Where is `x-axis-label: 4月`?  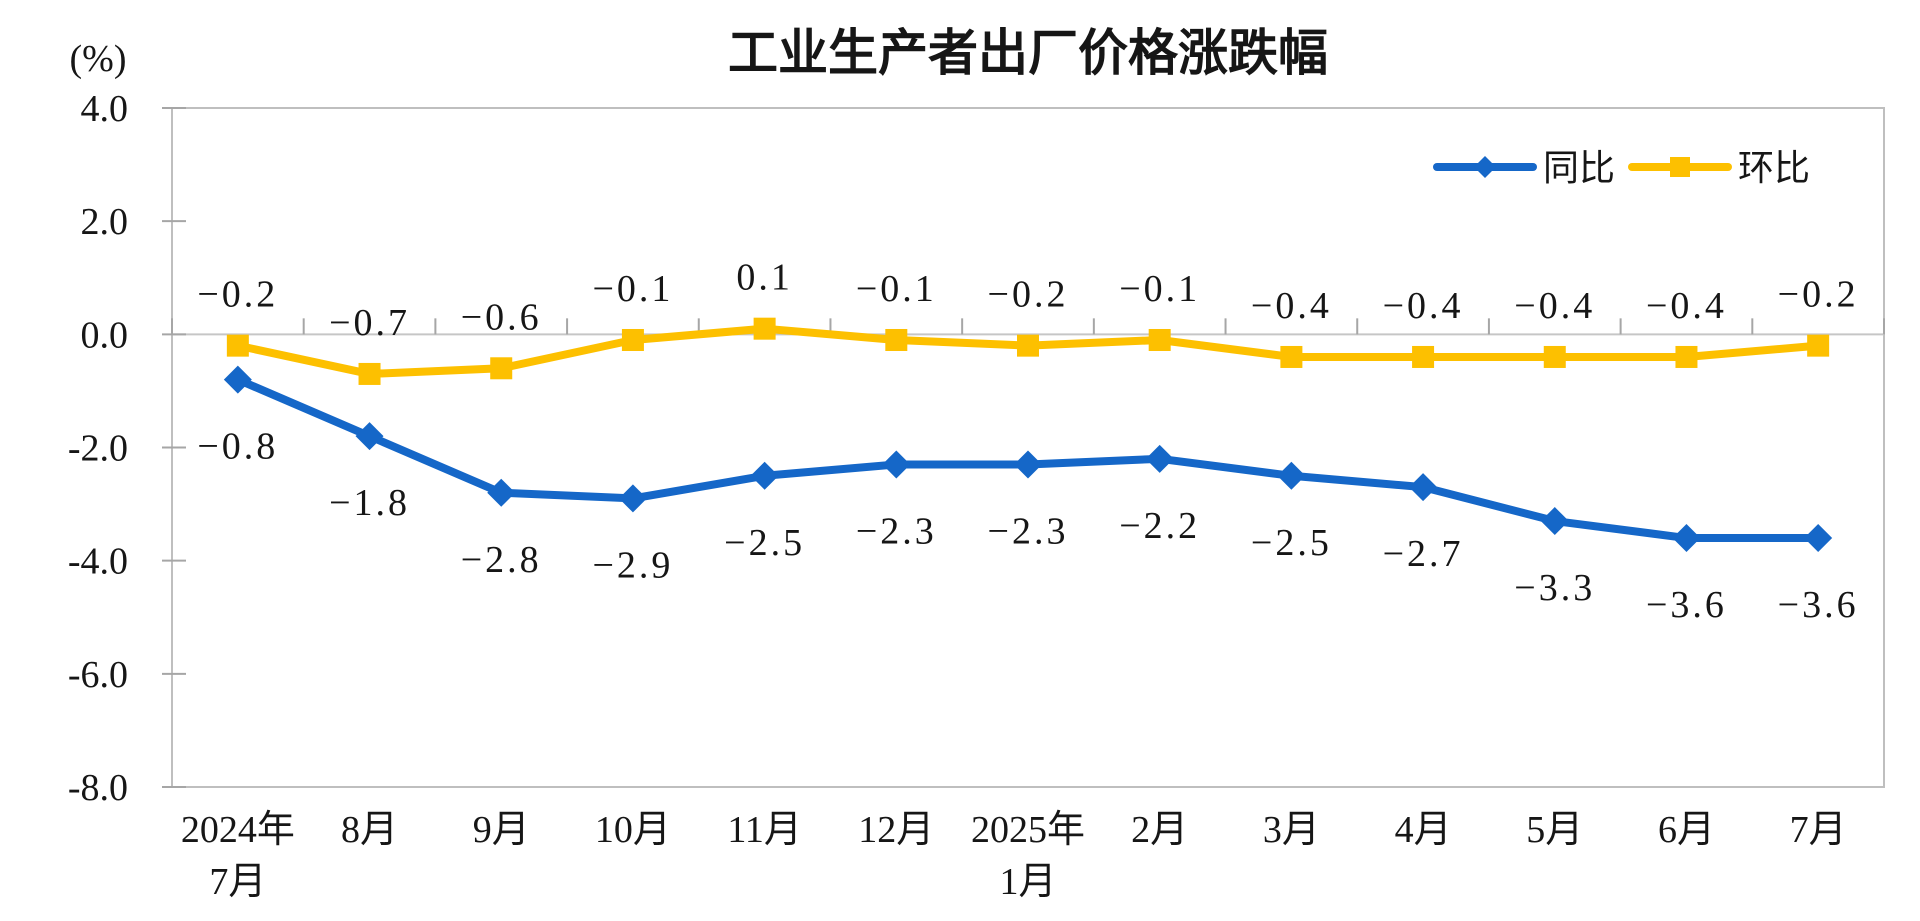
x-axis-label: 4月 is located at coordinates (1423, 830).